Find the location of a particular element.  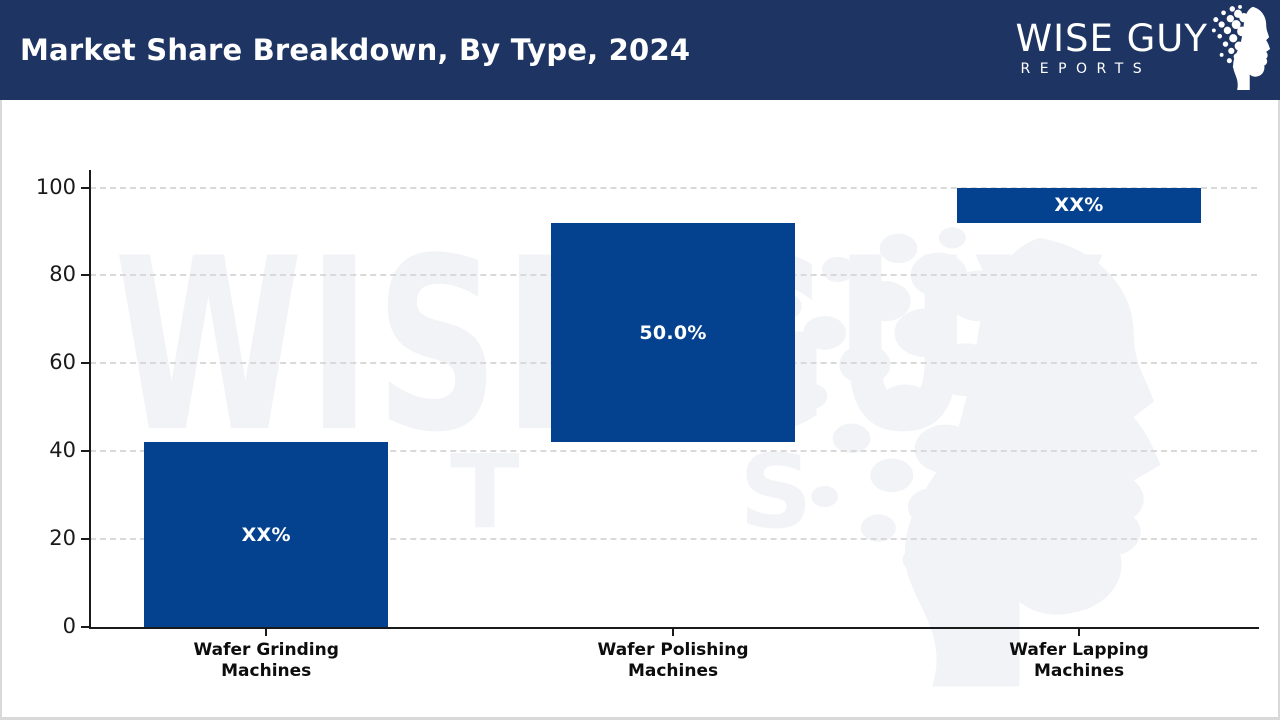

brand-logo-text: WISE GUY REPORTS is located at coordinates (1111, 47).